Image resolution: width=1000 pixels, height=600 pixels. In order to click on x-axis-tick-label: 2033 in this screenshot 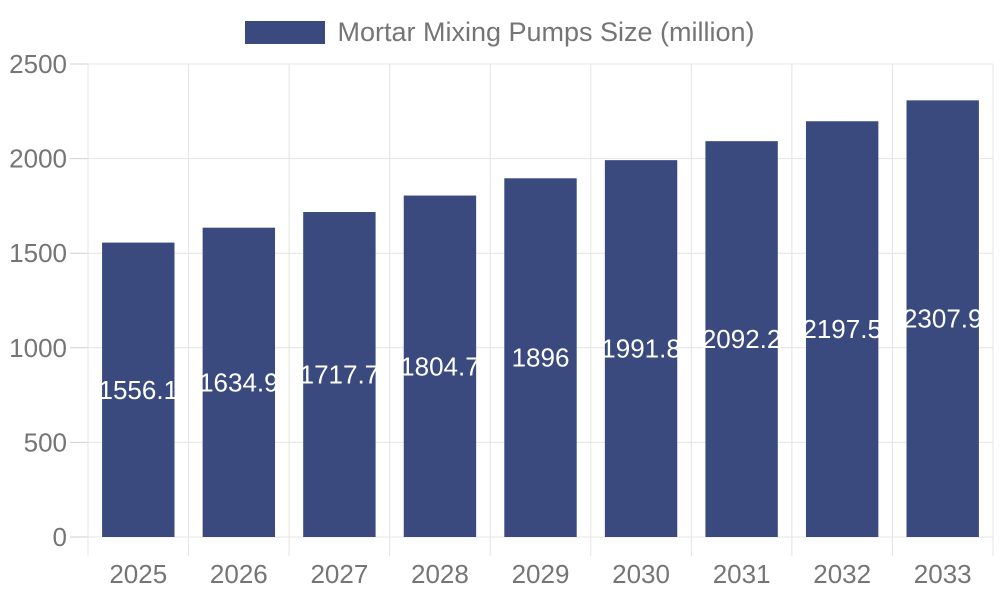, I will do `click(943, 574)`.